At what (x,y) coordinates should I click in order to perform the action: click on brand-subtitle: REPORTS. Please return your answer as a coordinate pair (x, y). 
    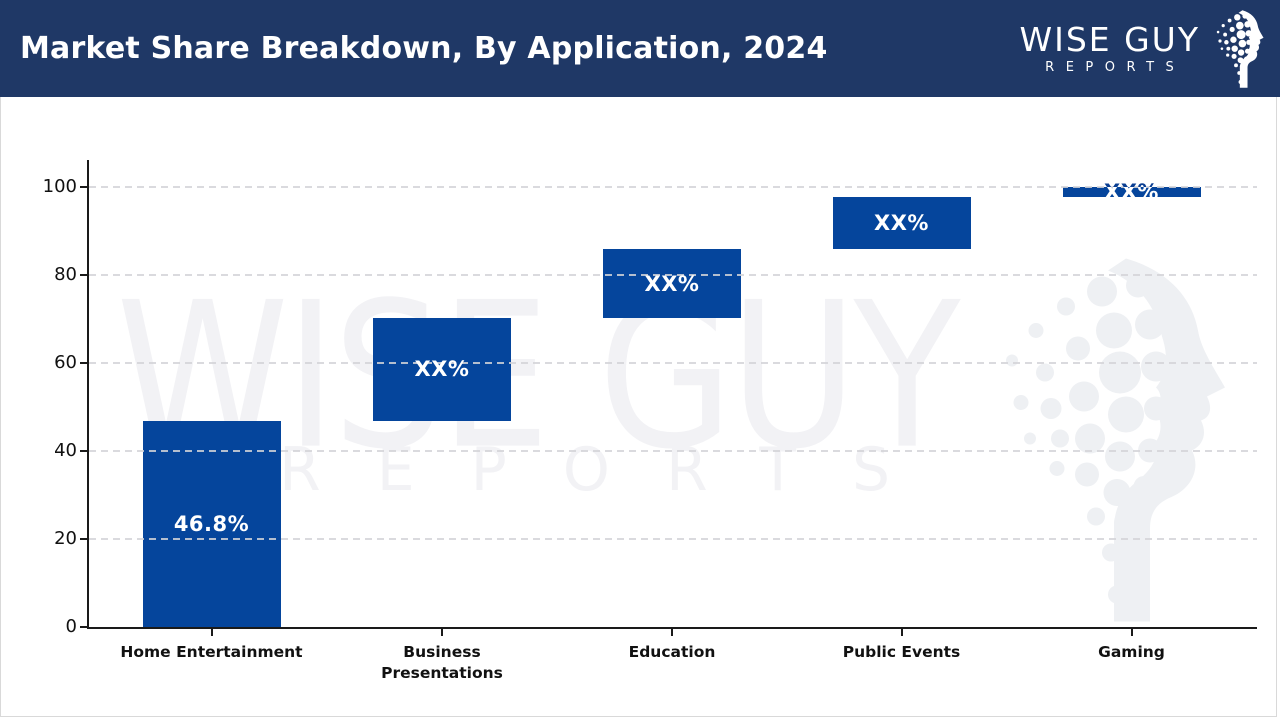
    Looking at the image, I should click on (1115, 67).